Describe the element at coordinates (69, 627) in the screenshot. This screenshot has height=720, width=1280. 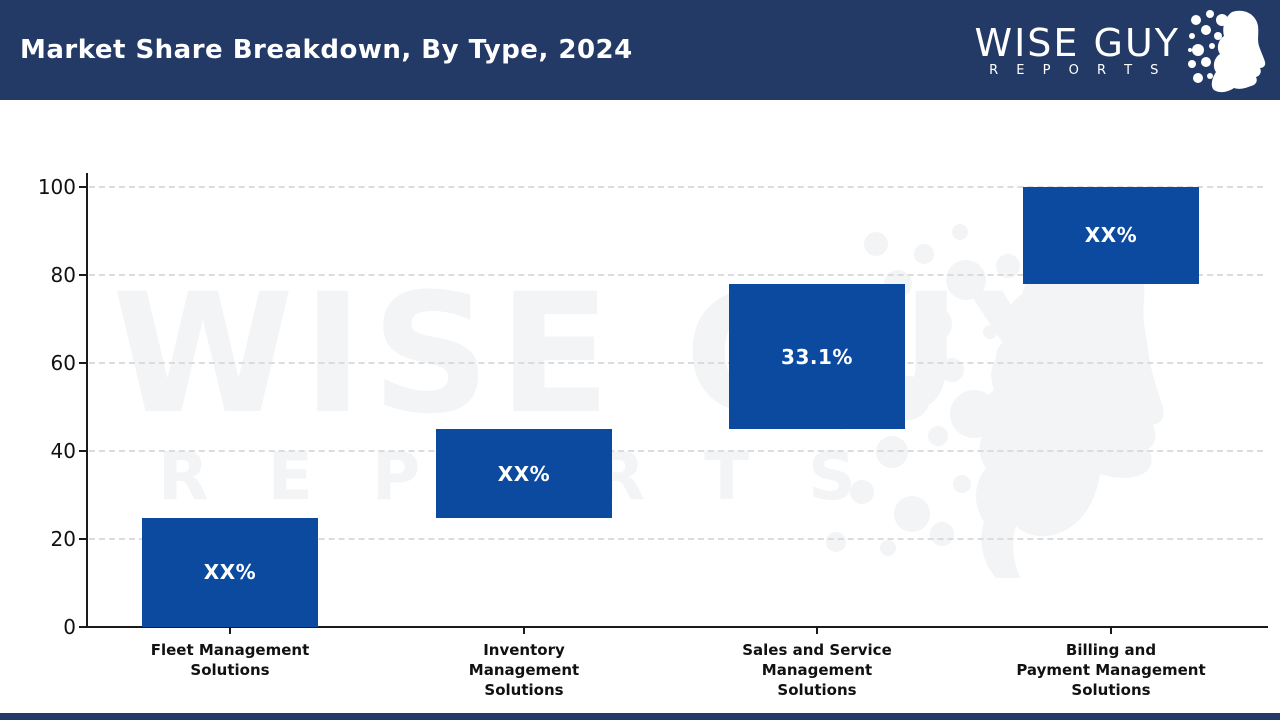
I see `y-tick-label-0: 0` at that location.